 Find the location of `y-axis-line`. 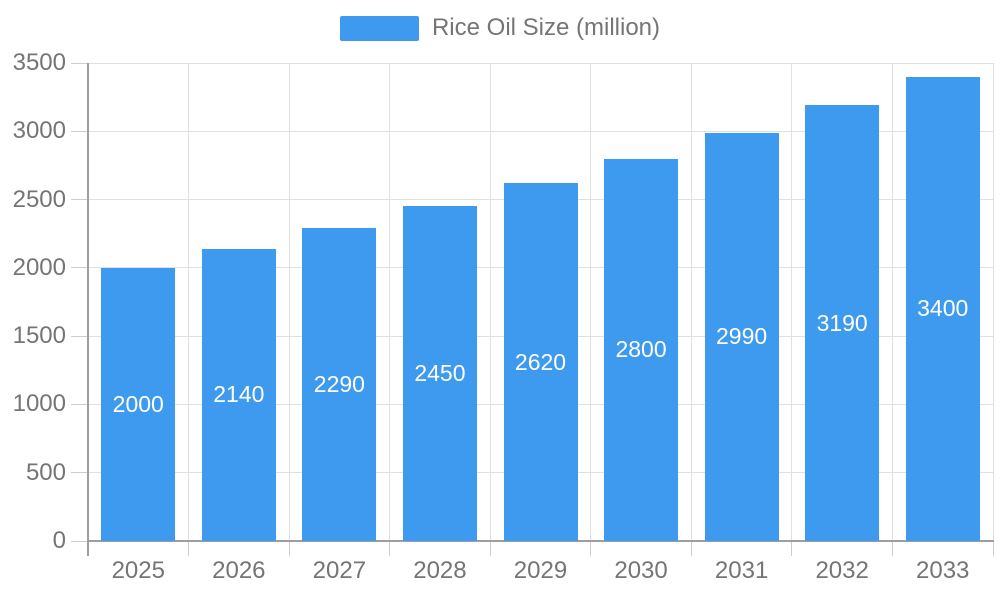

y-axis-line is located at coordinates (88, 309).